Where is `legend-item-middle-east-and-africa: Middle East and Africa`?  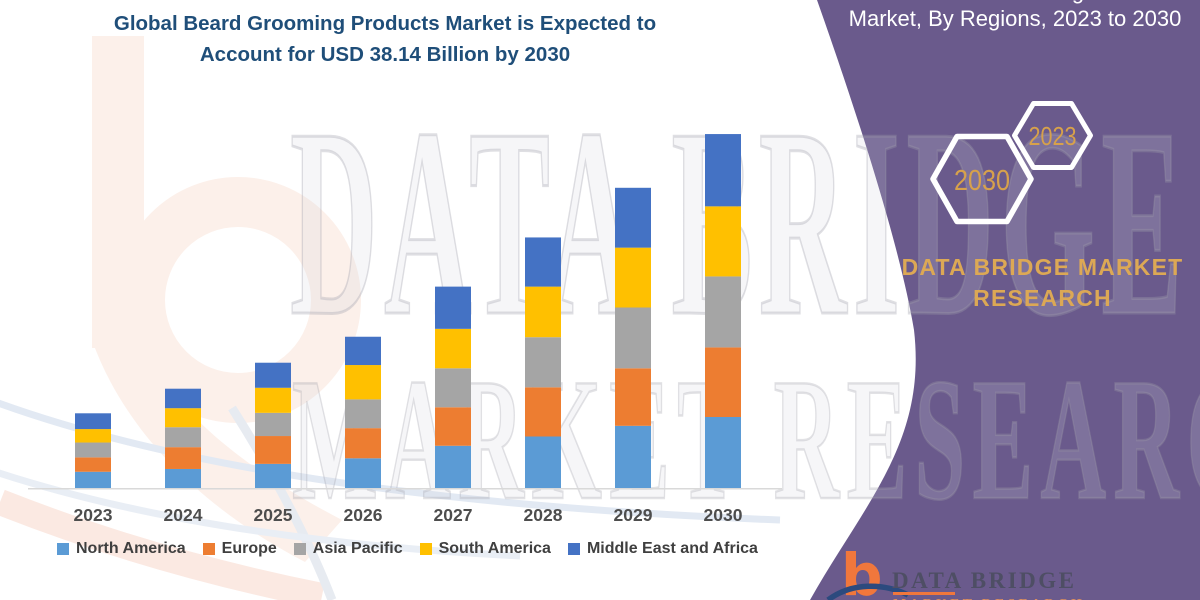 legend-item-middle-east-and-africa: Middle East and Africa is located at coordinates (662, 549).